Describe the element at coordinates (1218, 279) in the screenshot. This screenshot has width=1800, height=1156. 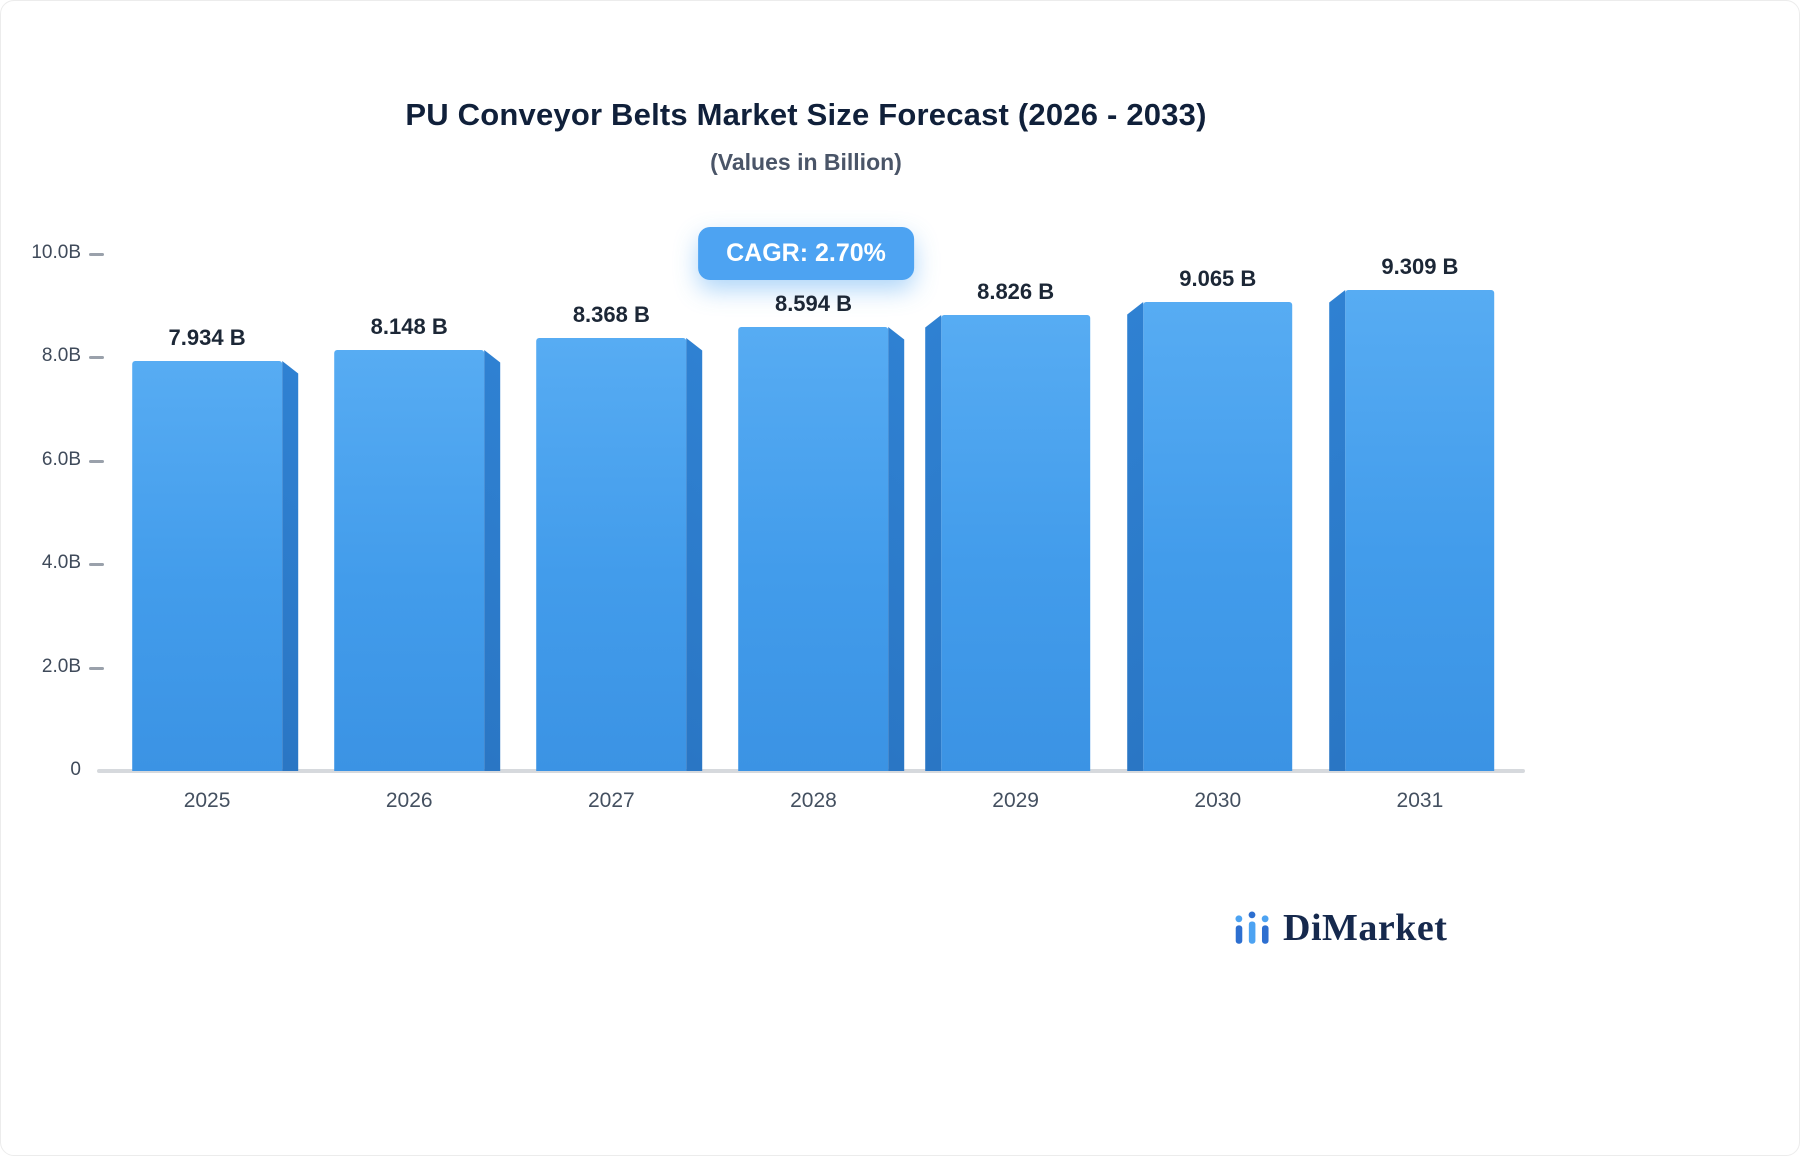
I see `bar-value-label: 9.065 B` at that location.